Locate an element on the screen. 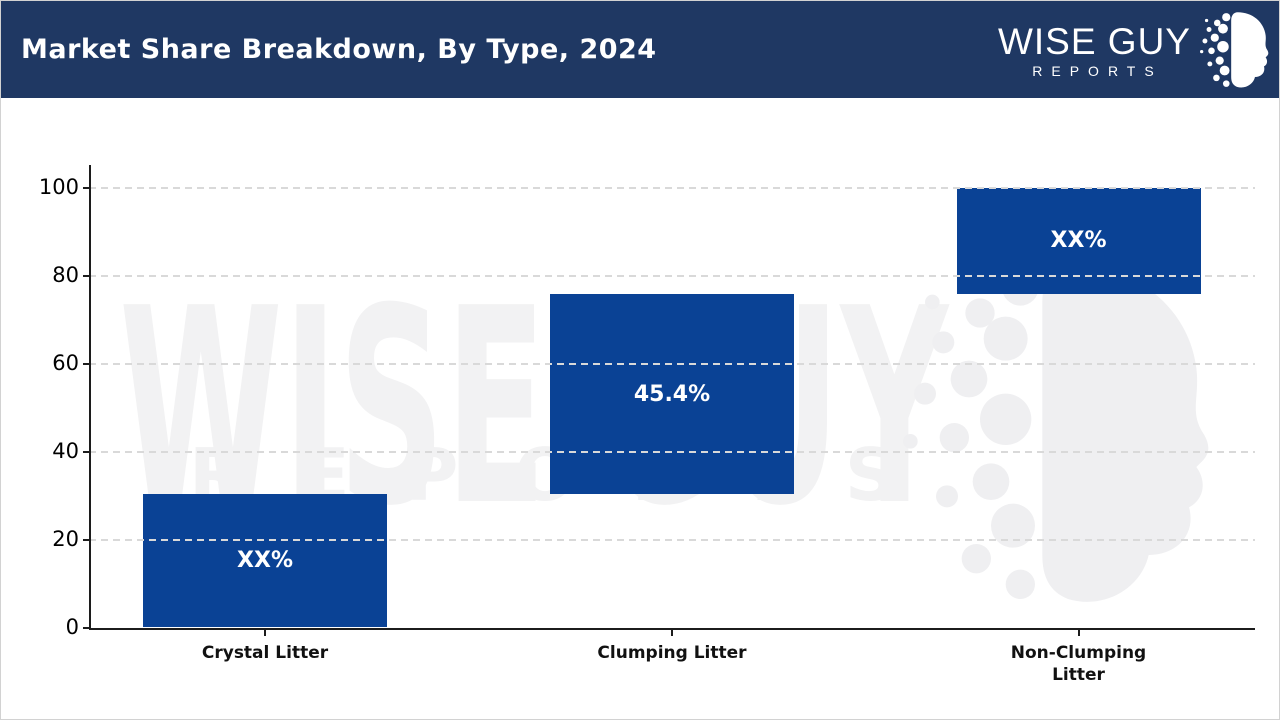 The height and width of the screenshot is (720, 1280). bar-3: XX% is located at coordinates (1078, 241).